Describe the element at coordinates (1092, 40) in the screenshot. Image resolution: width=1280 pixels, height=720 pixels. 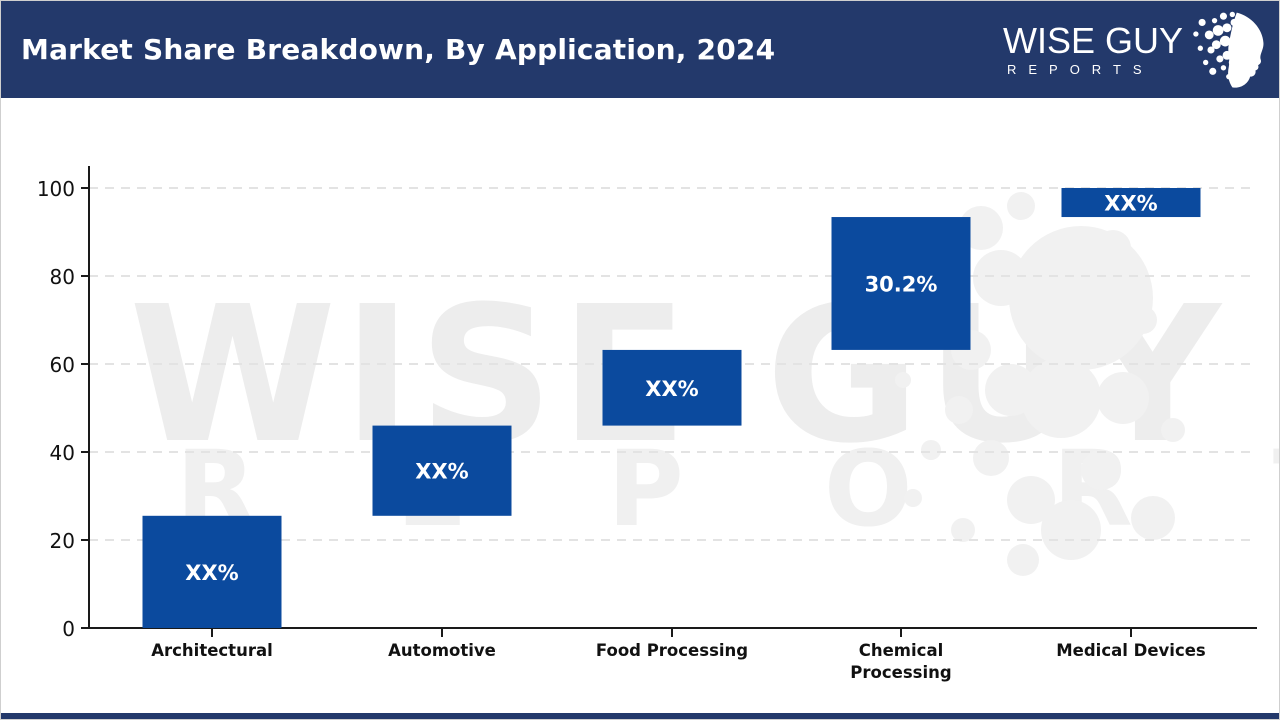
I see `logo-wise-guy-text: WISE GUY` at that location.